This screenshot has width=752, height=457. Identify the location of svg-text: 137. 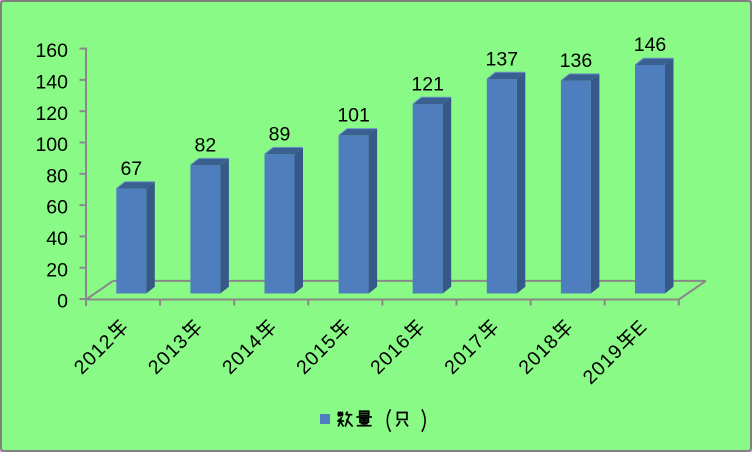
(502, 59).